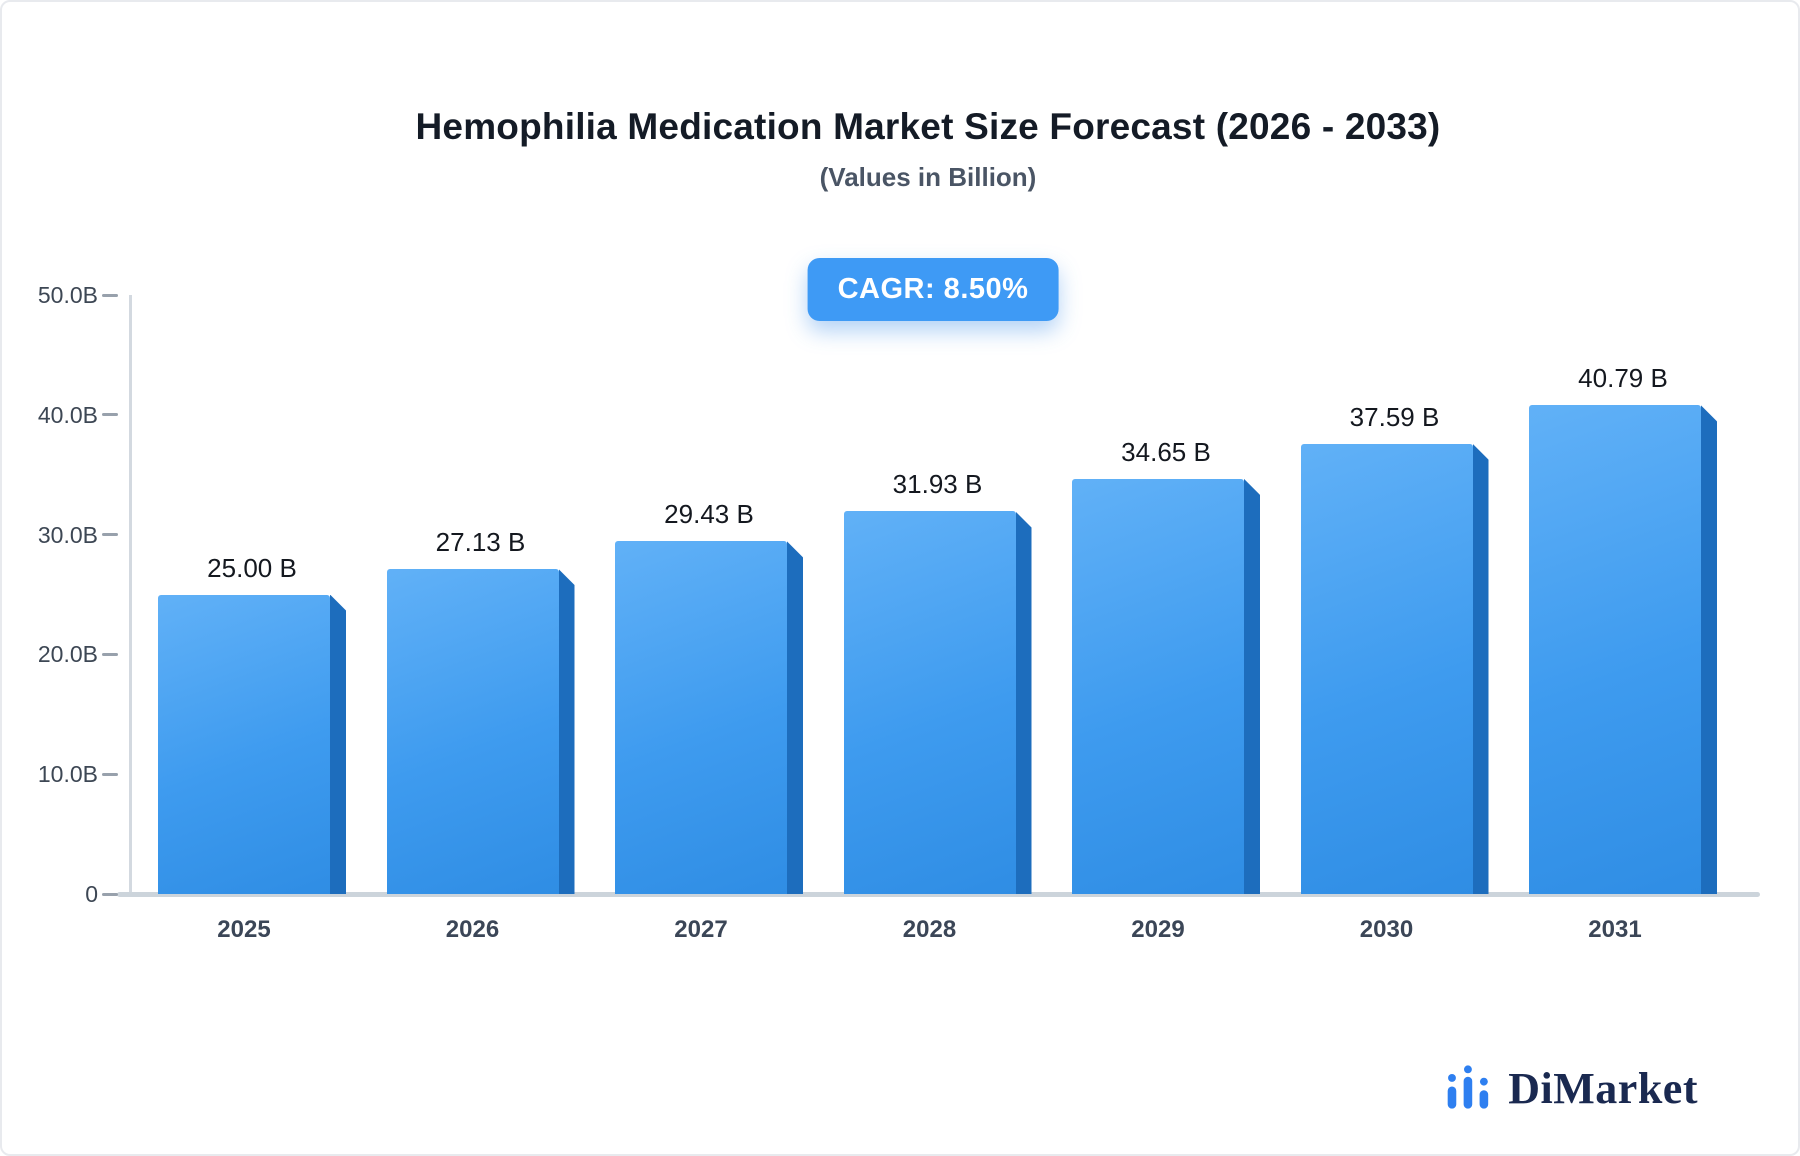 The height and width of the screenshot is (1156, 1800). Describe the element at coordinates (130, 594) in the screenshot. I see `y-axis` at that location.